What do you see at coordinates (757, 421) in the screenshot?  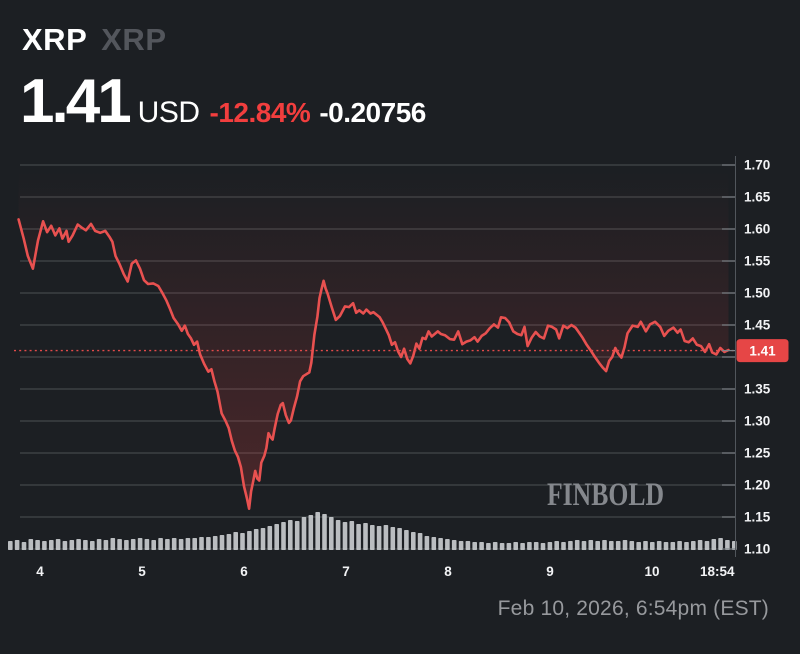 I see `y-axis-label: 1.30` at bounding box center [757, 421].